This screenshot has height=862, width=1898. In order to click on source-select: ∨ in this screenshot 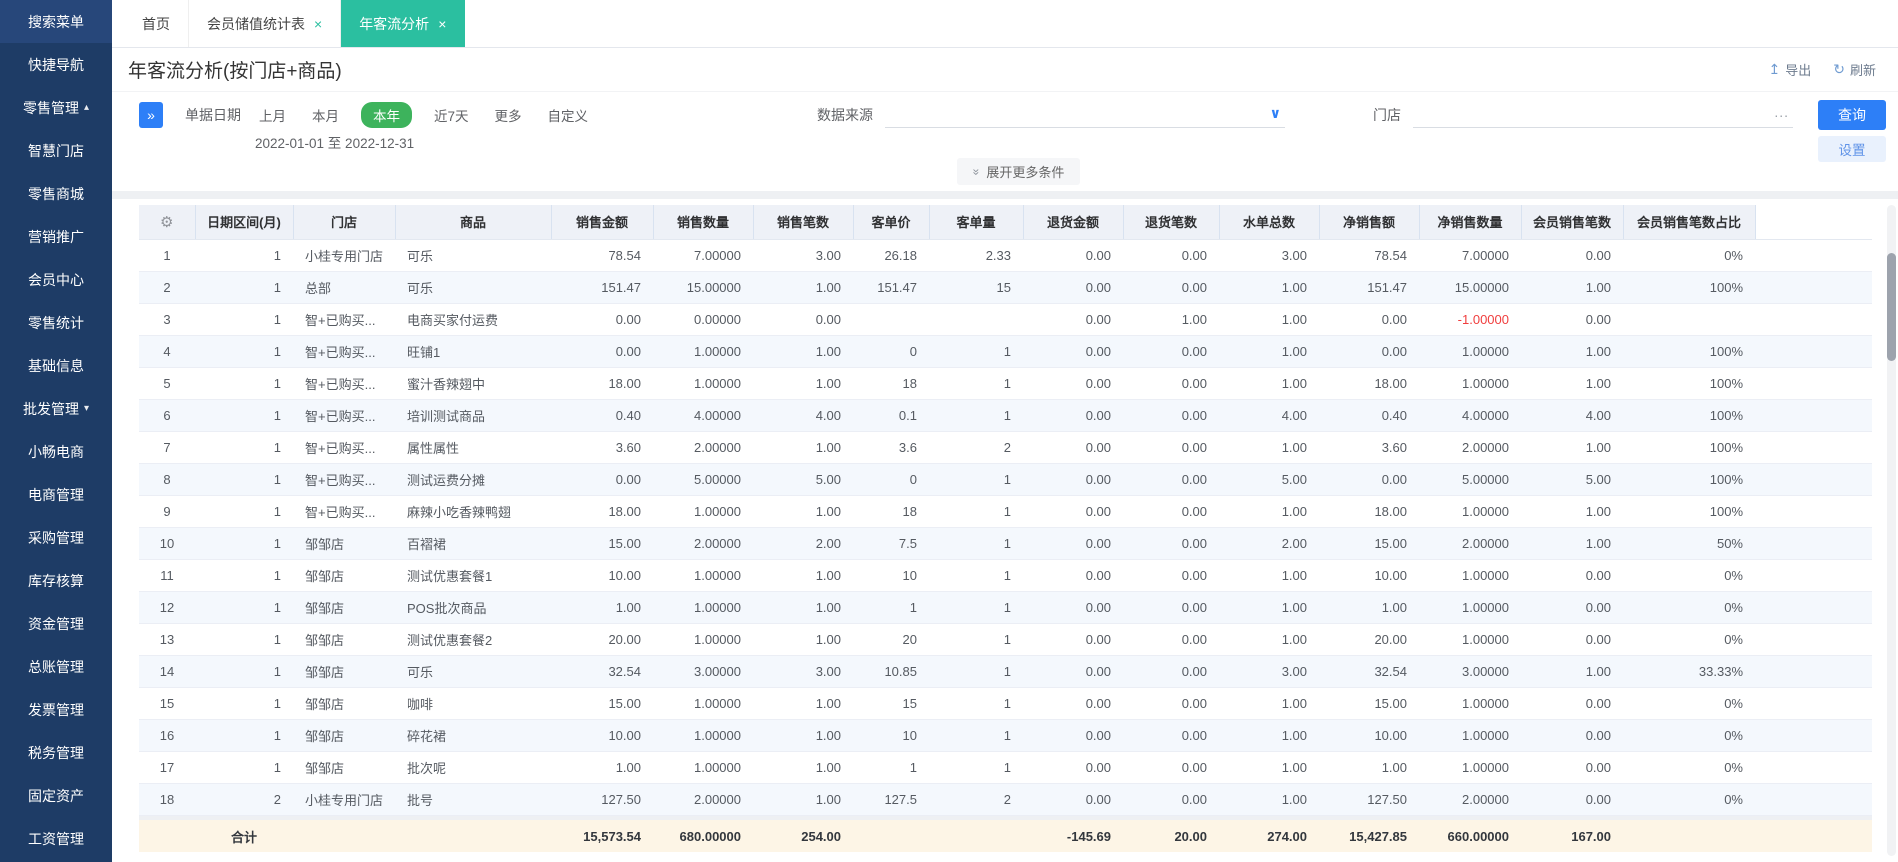, I will do `click(1085, 115)`.